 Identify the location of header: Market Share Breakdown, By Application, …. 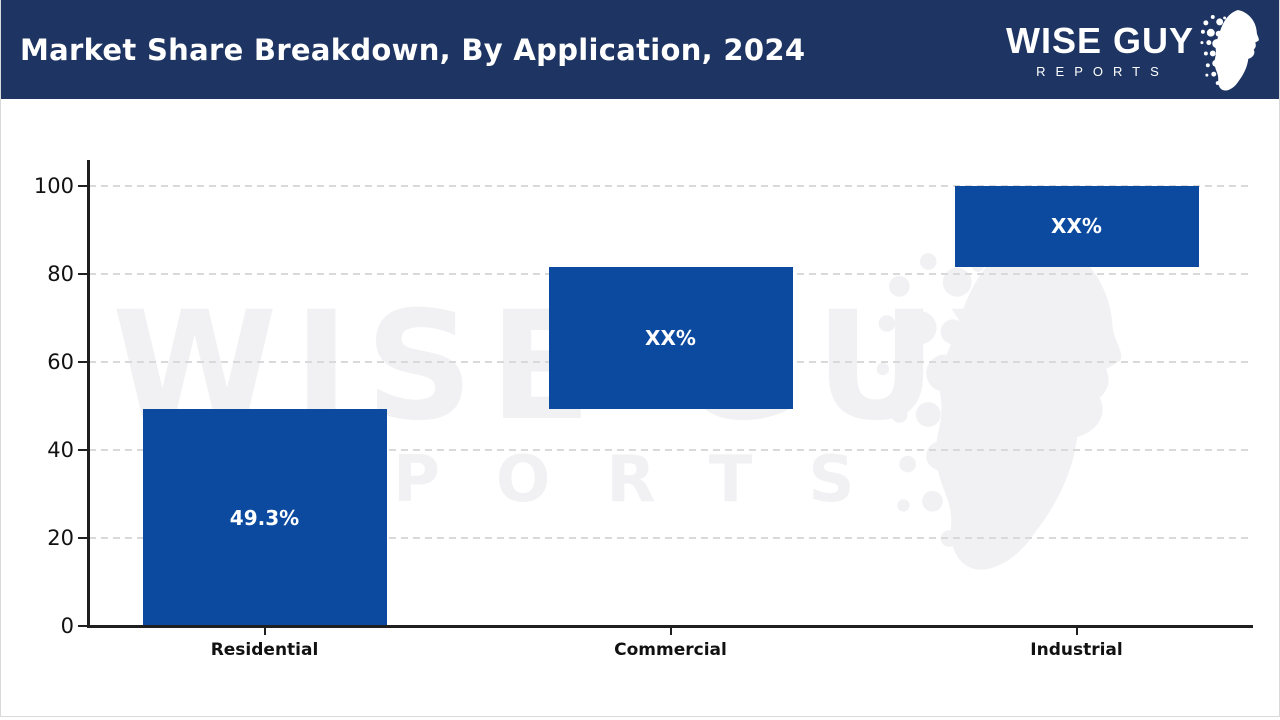
(640, 49).